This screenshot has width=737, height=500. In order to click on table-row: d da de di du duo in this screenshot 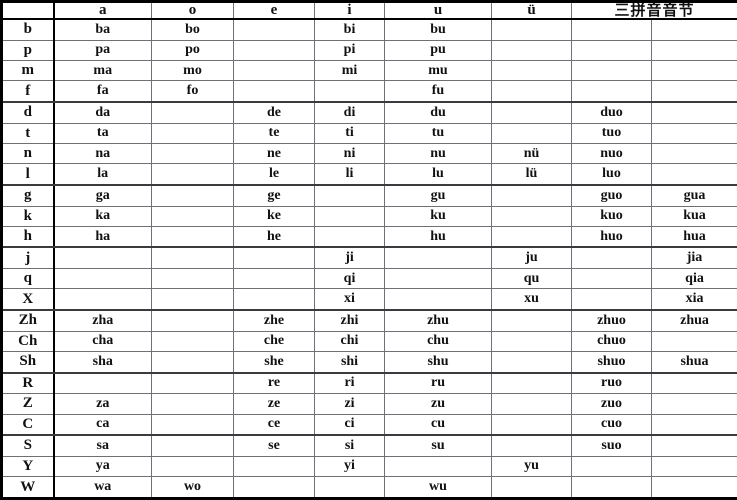, I will do `click(368, 112)`.